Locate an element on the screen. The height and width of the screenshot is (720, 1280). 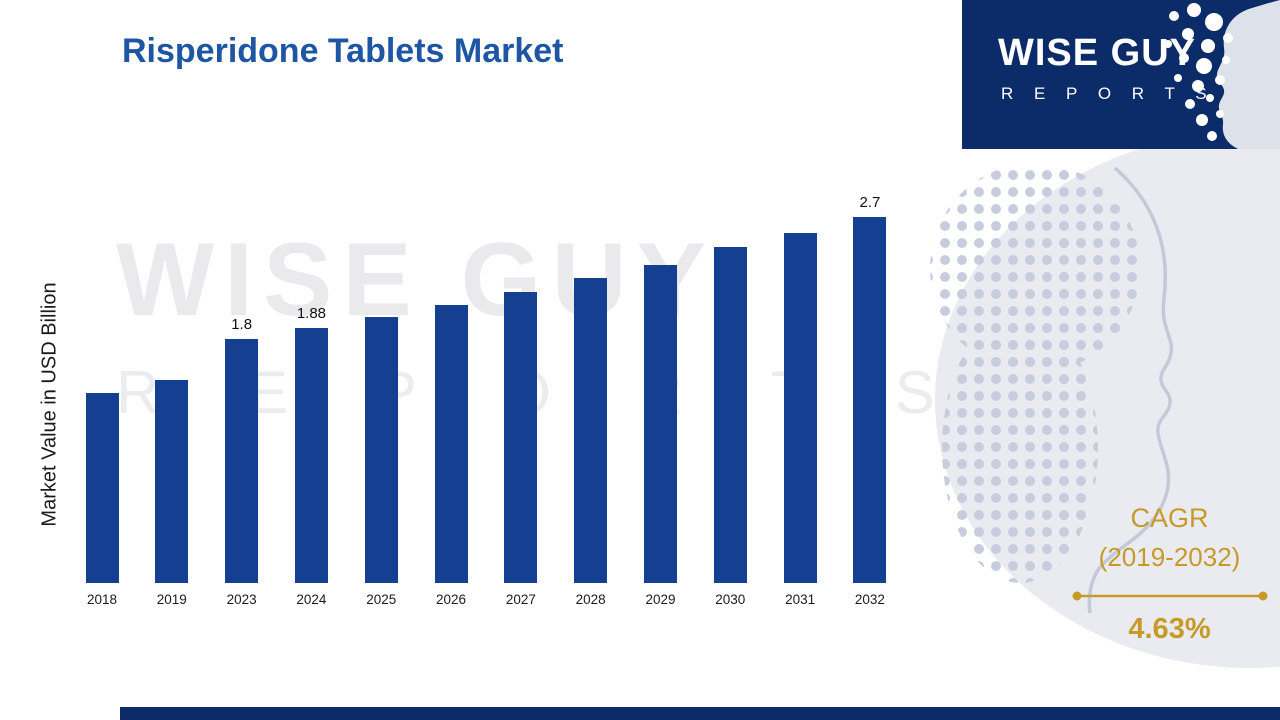
bar-2018 is located at coordinates (102, 488).